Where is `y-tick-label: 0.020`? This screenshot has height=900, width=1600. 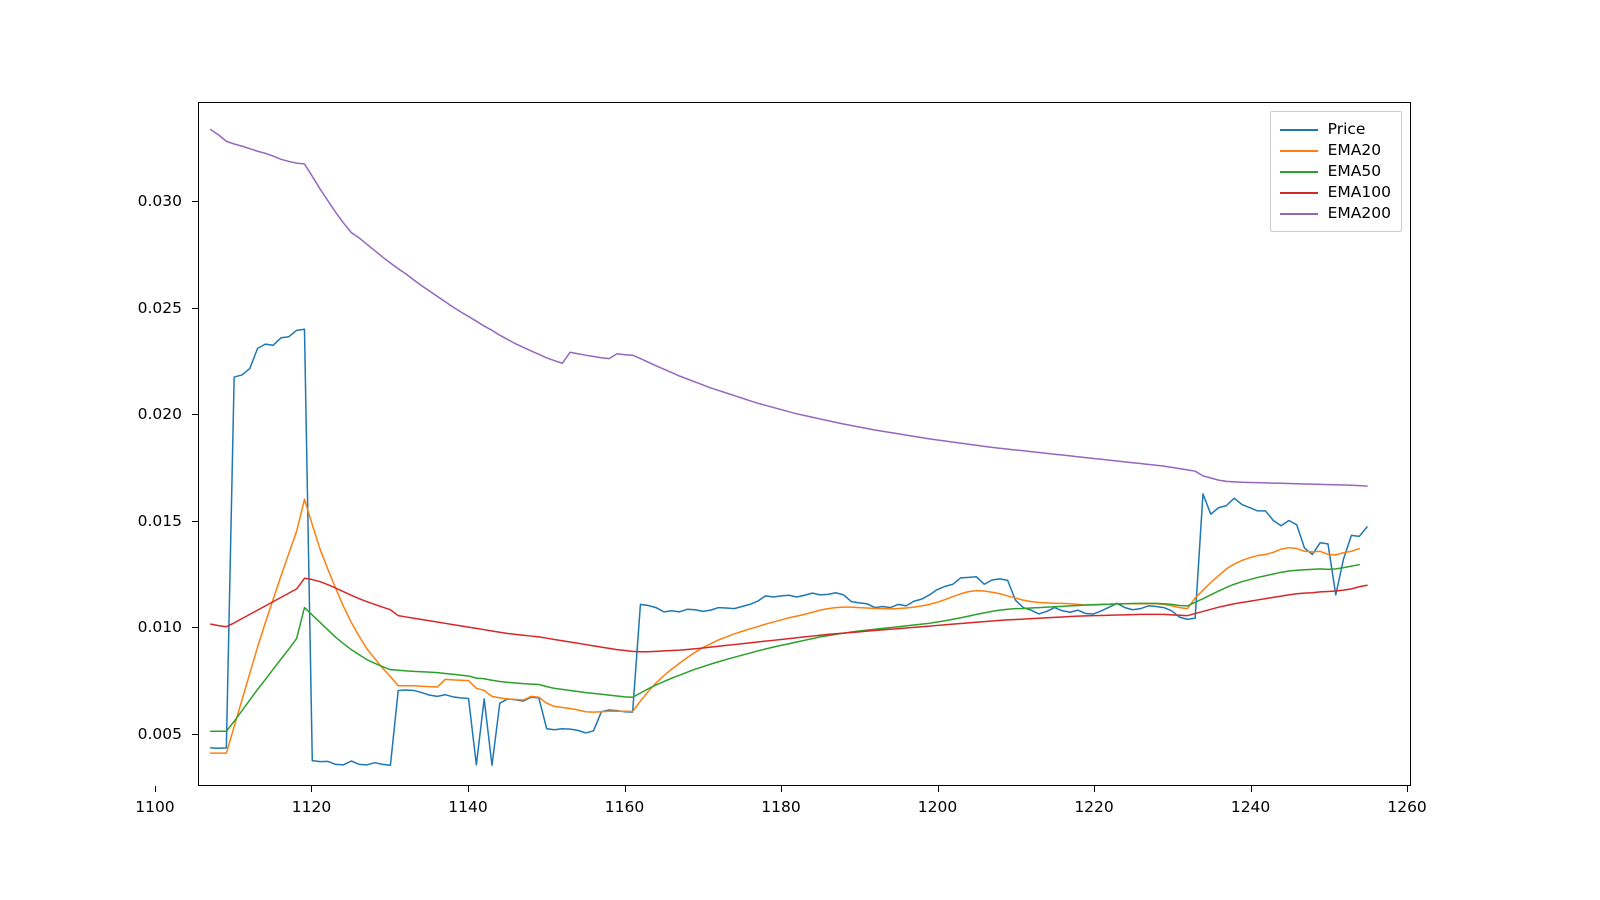
y-tick-label: 0.020 is located at coordinates (159, 414).